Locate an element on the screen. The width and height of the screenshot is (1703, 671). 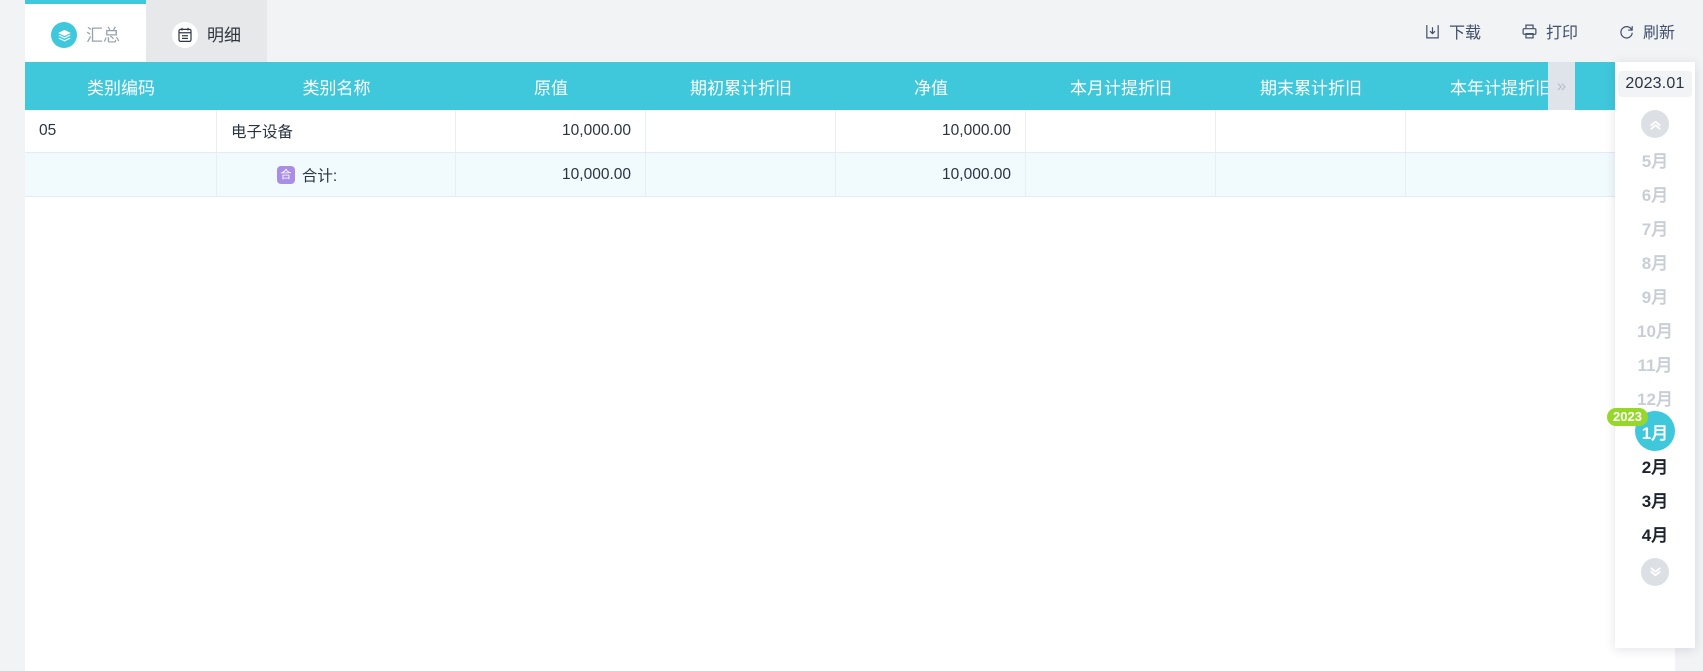
month-item-2: 2月 is located at coordinates (1655, 465).